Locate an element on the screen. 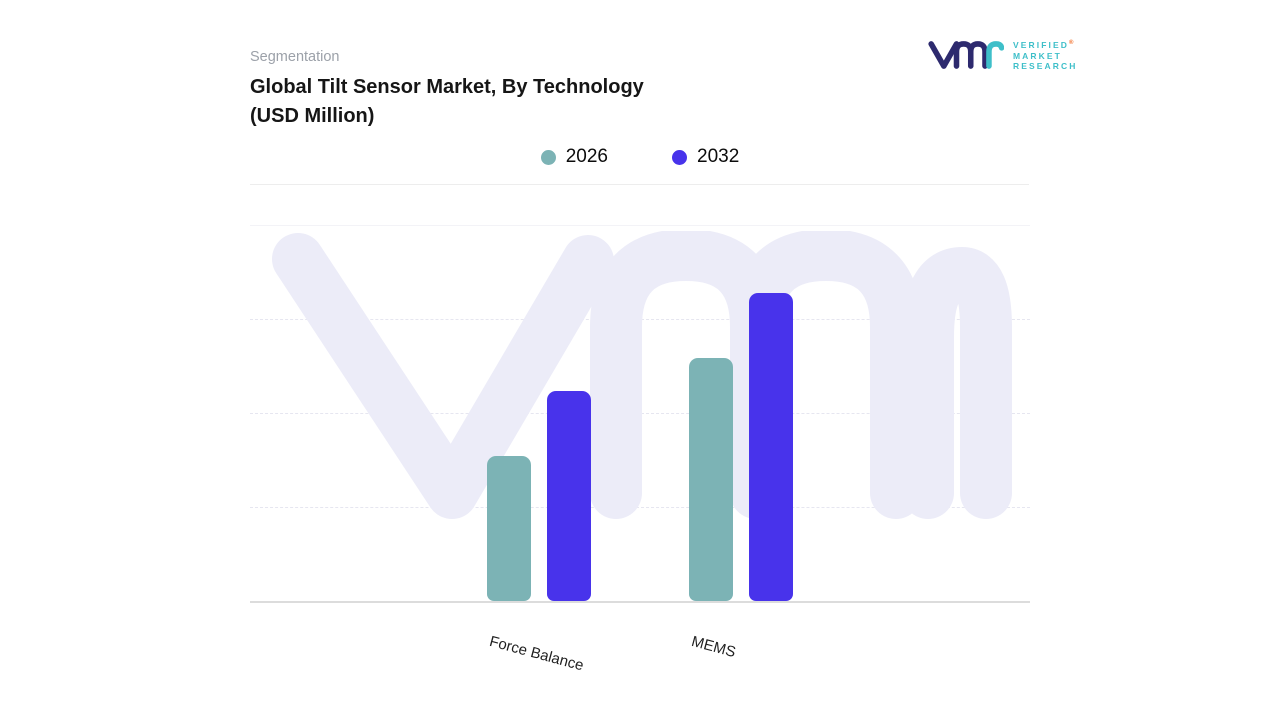 Image resolution: width=1280 pixels, height=720 pixels. x-axis-label-force-balance: Force Balance is located at coordinates (536, 654).